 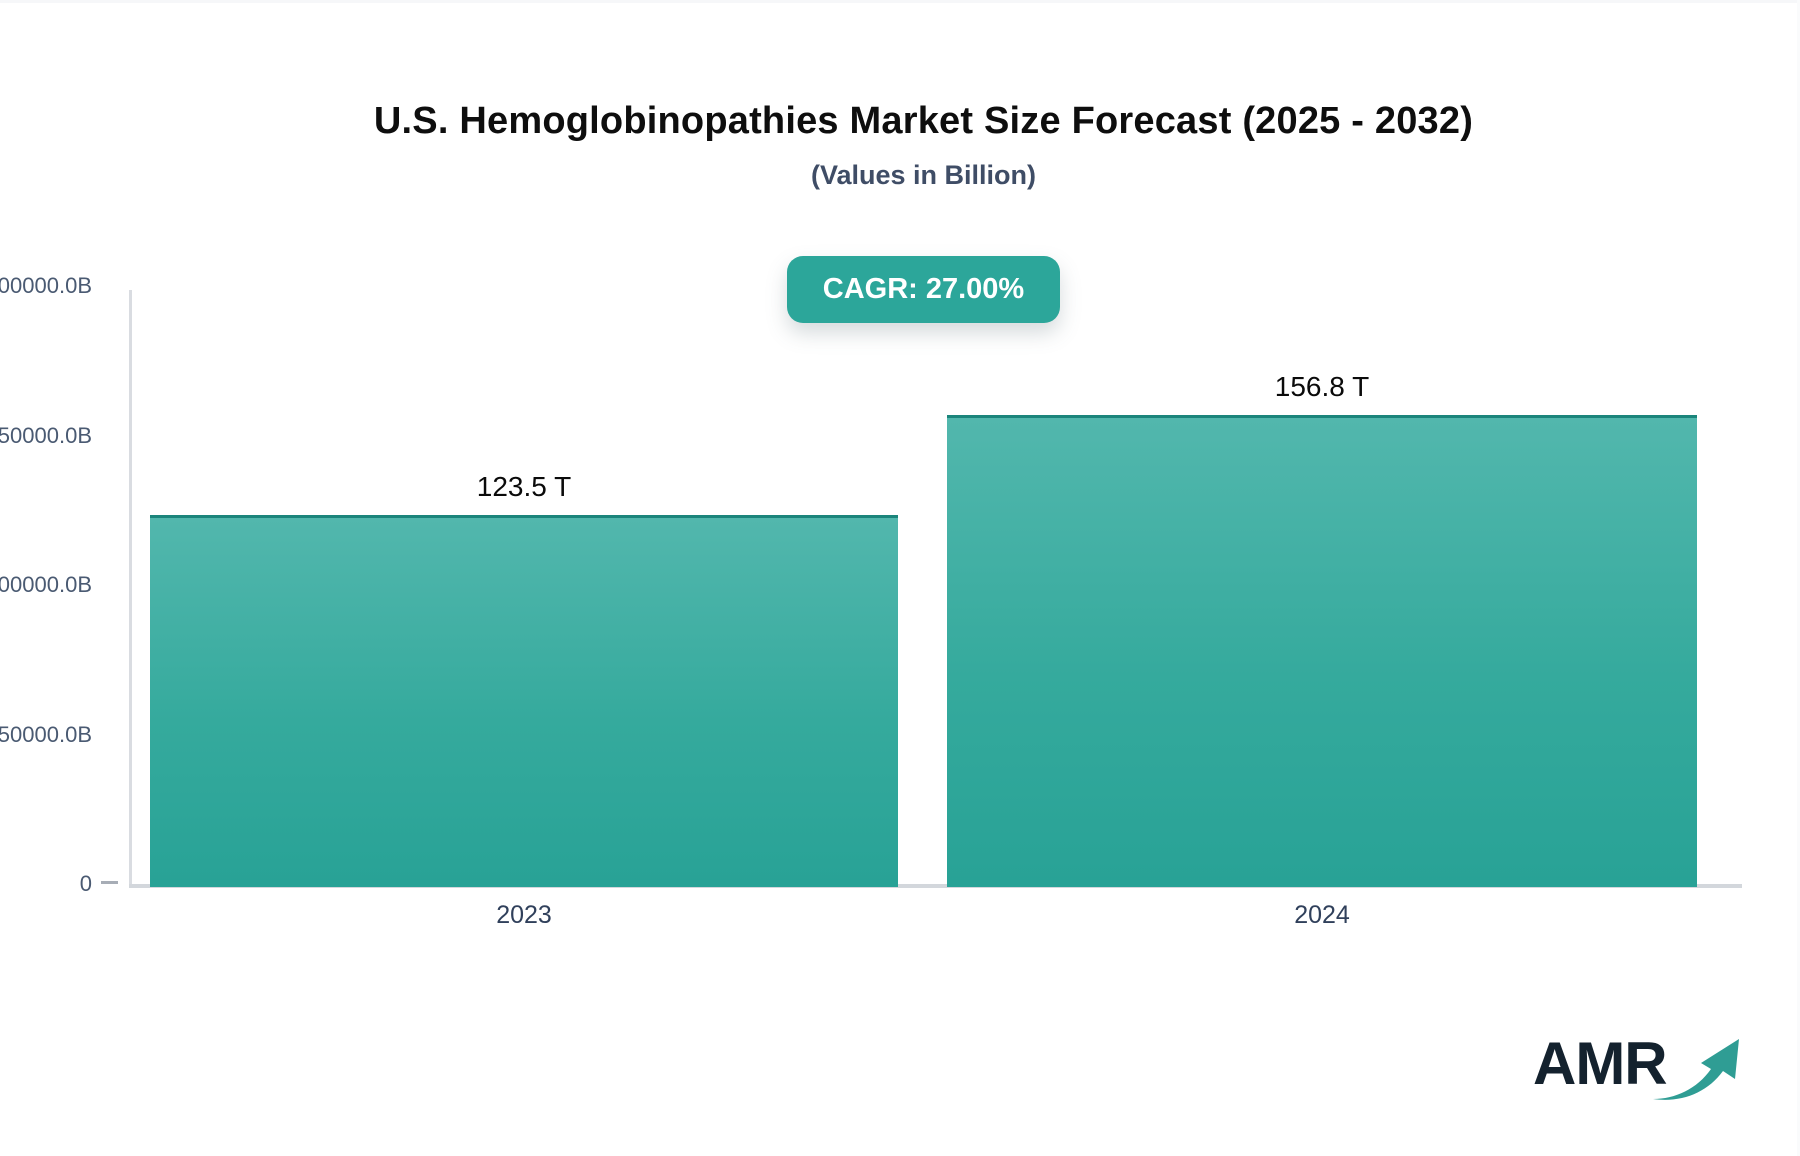 What do you see at coordinates (524, 700) in the screenshot?
I see `bar-2023` at bounding box center [524, 700].